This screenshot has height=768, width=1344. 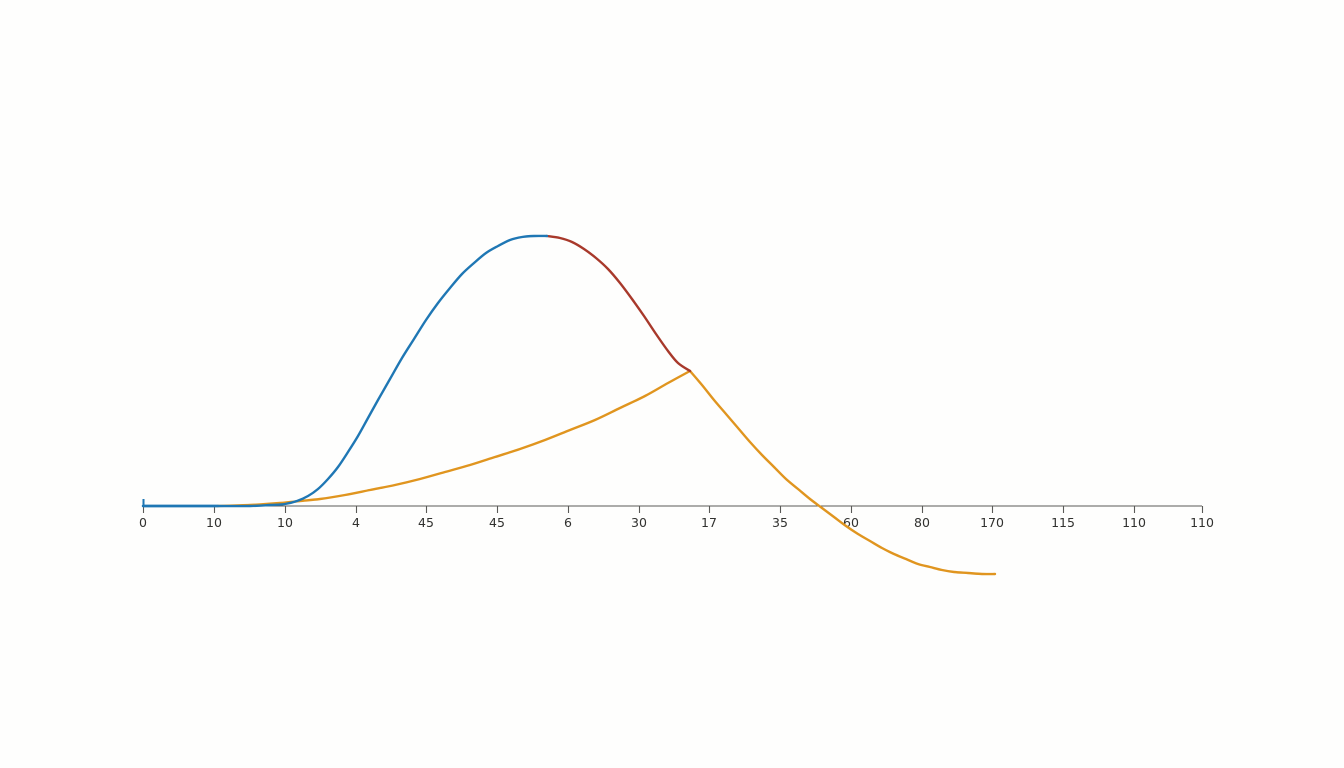 What do you see at coordinates (1063, 522) in the screenshot?
I see `x-axis-tick-label: 115` at bounding box center [1063, 522].